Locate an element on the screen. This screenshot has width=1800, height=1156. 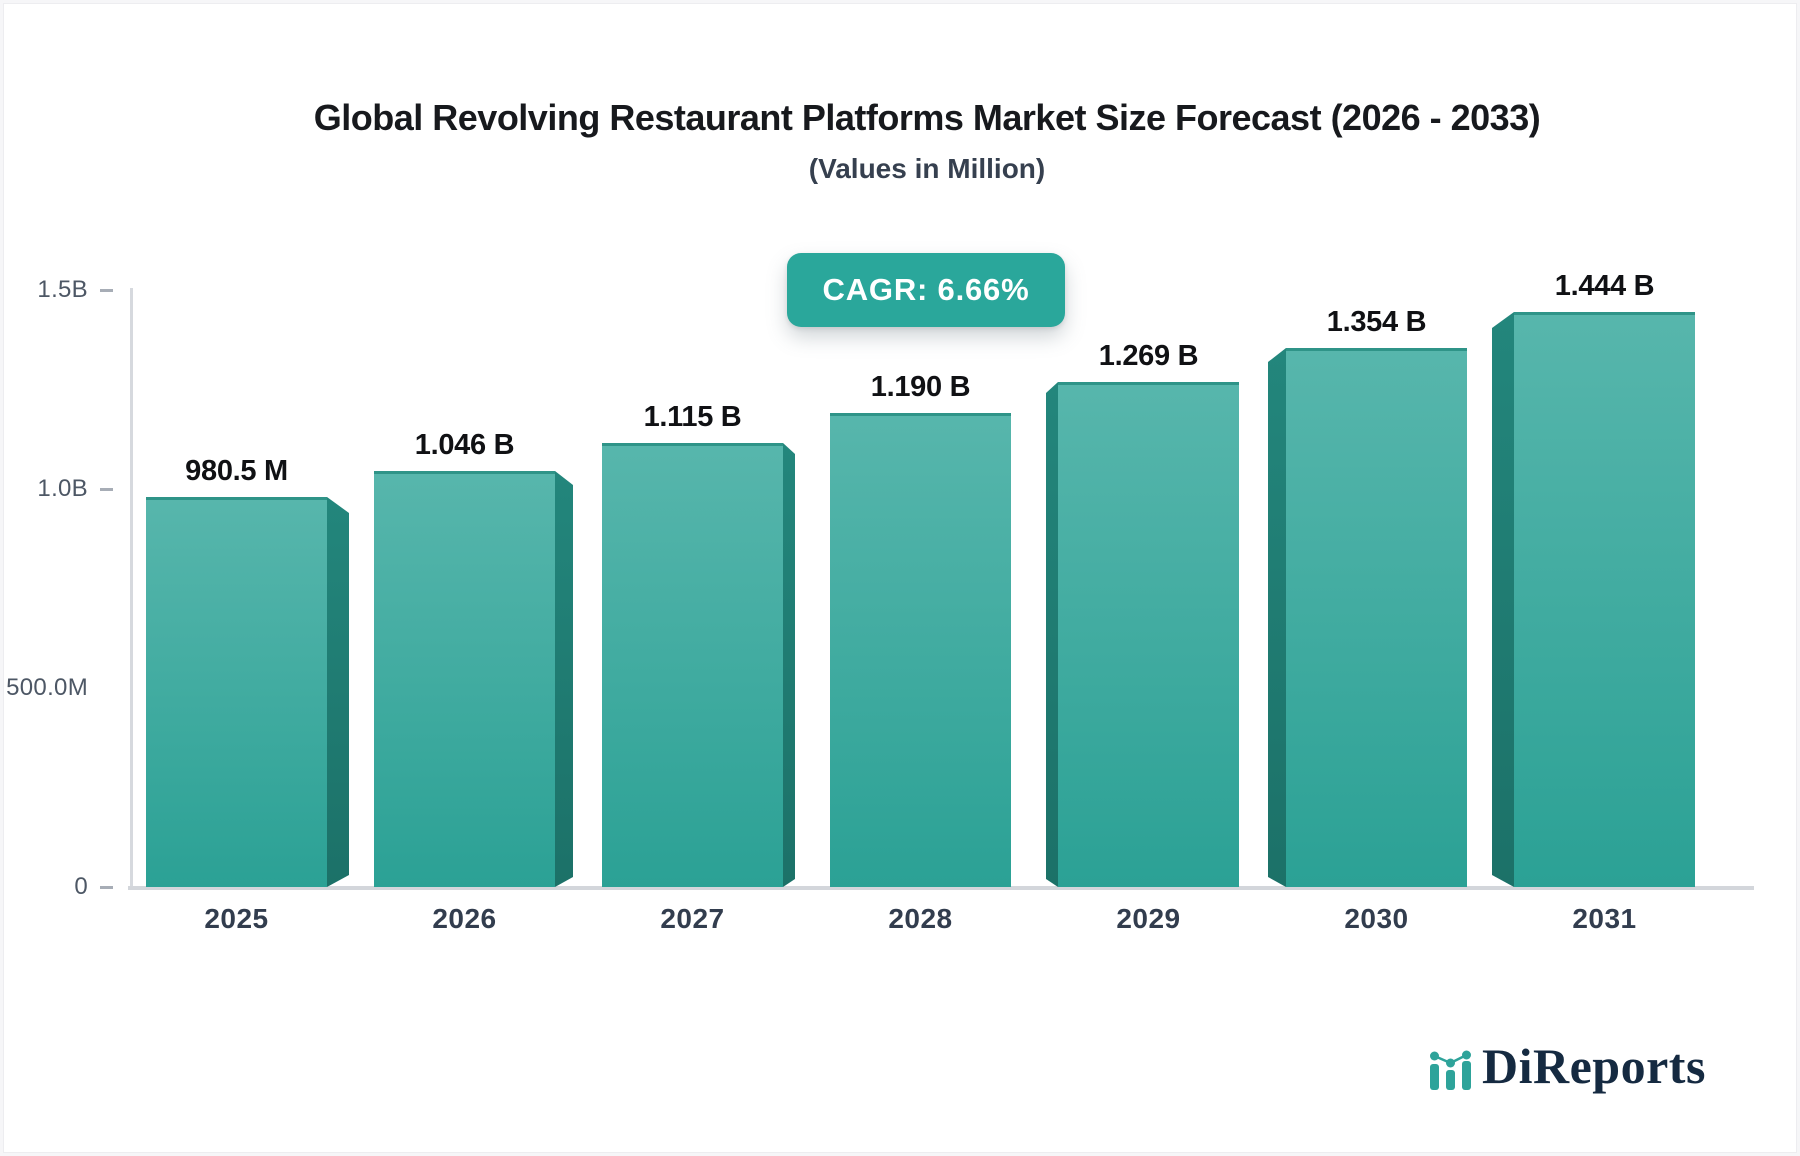
bar-2026 is located at coordinates (464, 679).